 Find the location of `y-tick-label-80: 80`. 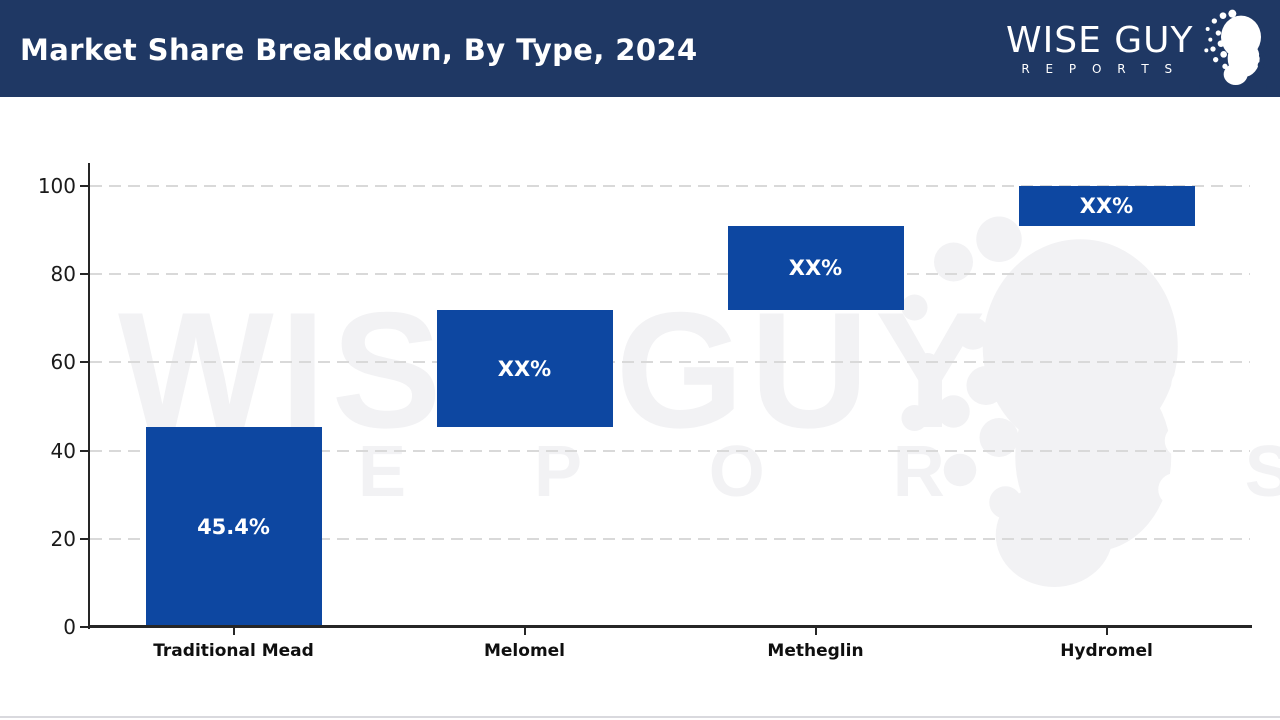

y-tick-label-80: 80 is located at coordinates (63, 274).